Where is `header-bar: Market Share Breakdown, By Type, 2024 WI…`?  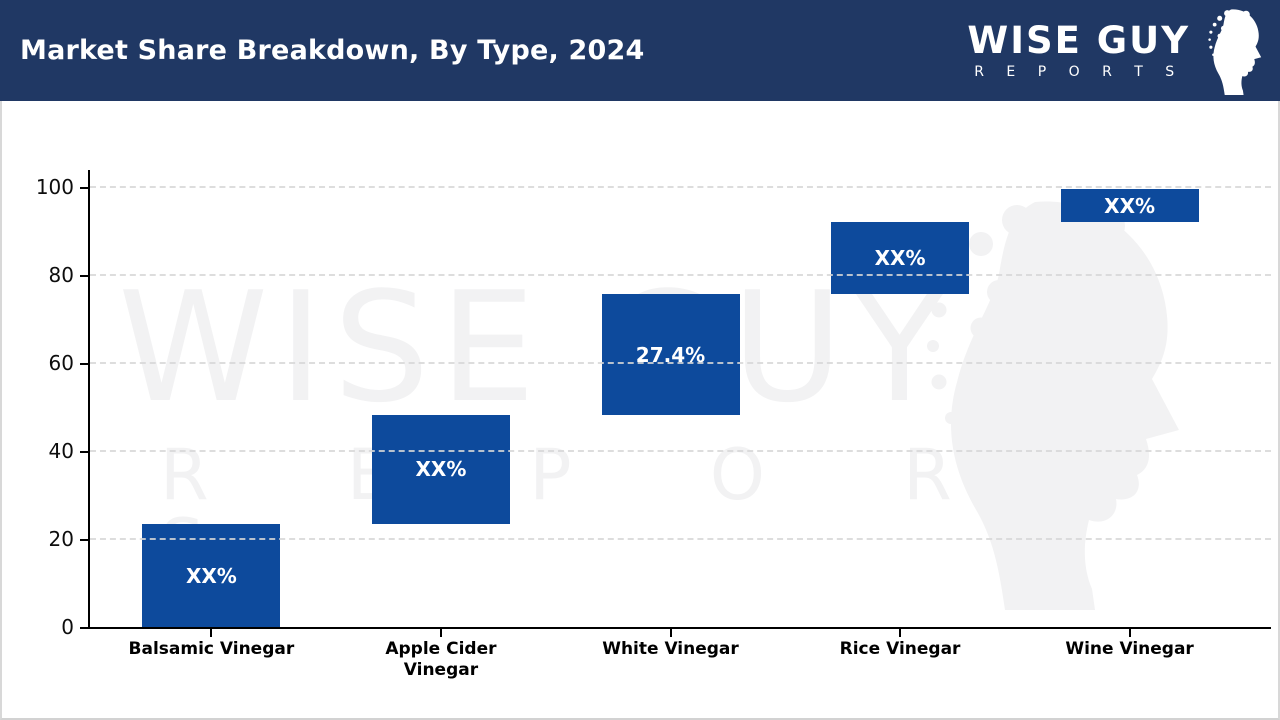 header-bar: Market Share Breakdown, By Type, 2024 WI… is located at coordinates (640, 50).